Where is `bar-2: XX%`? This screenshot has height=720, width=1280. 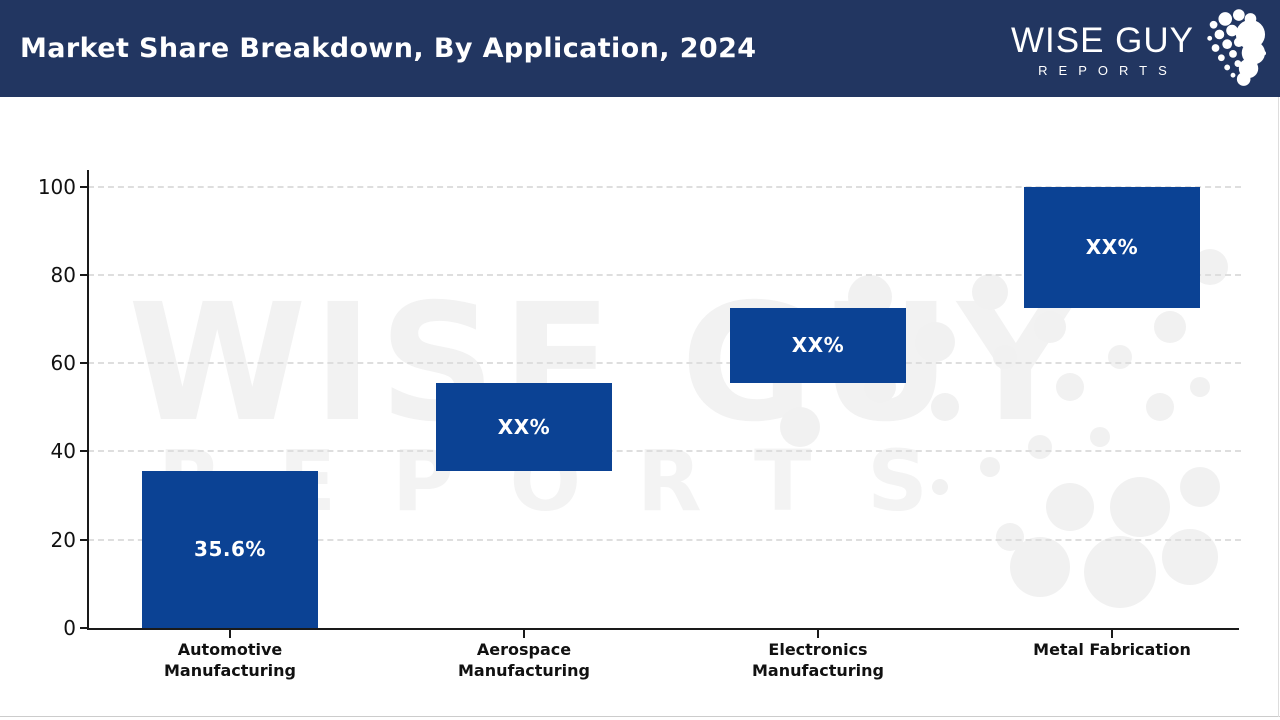
bar-2: XX% is located at coordinates (524, 426).